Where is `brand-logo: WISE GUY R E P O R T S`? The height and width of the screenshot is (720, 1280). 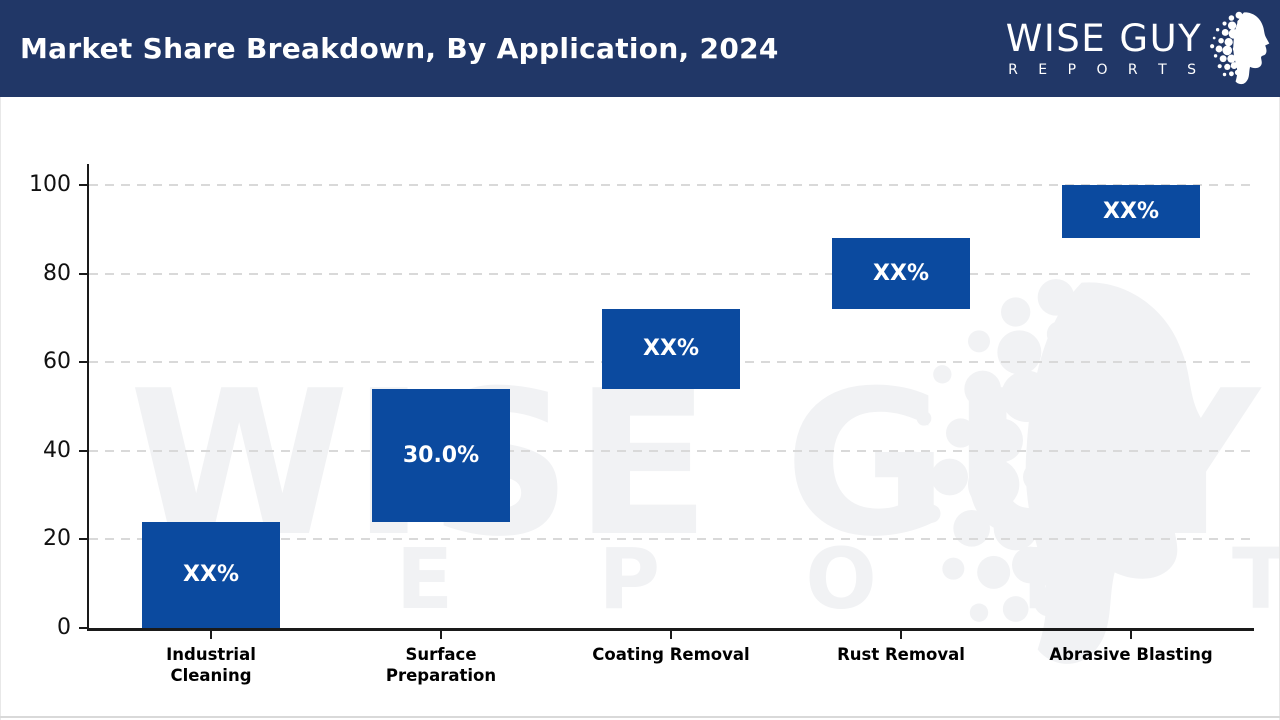 brand-logo: WISE GUY R E P O R T S is located at coordinates (1137, 49).